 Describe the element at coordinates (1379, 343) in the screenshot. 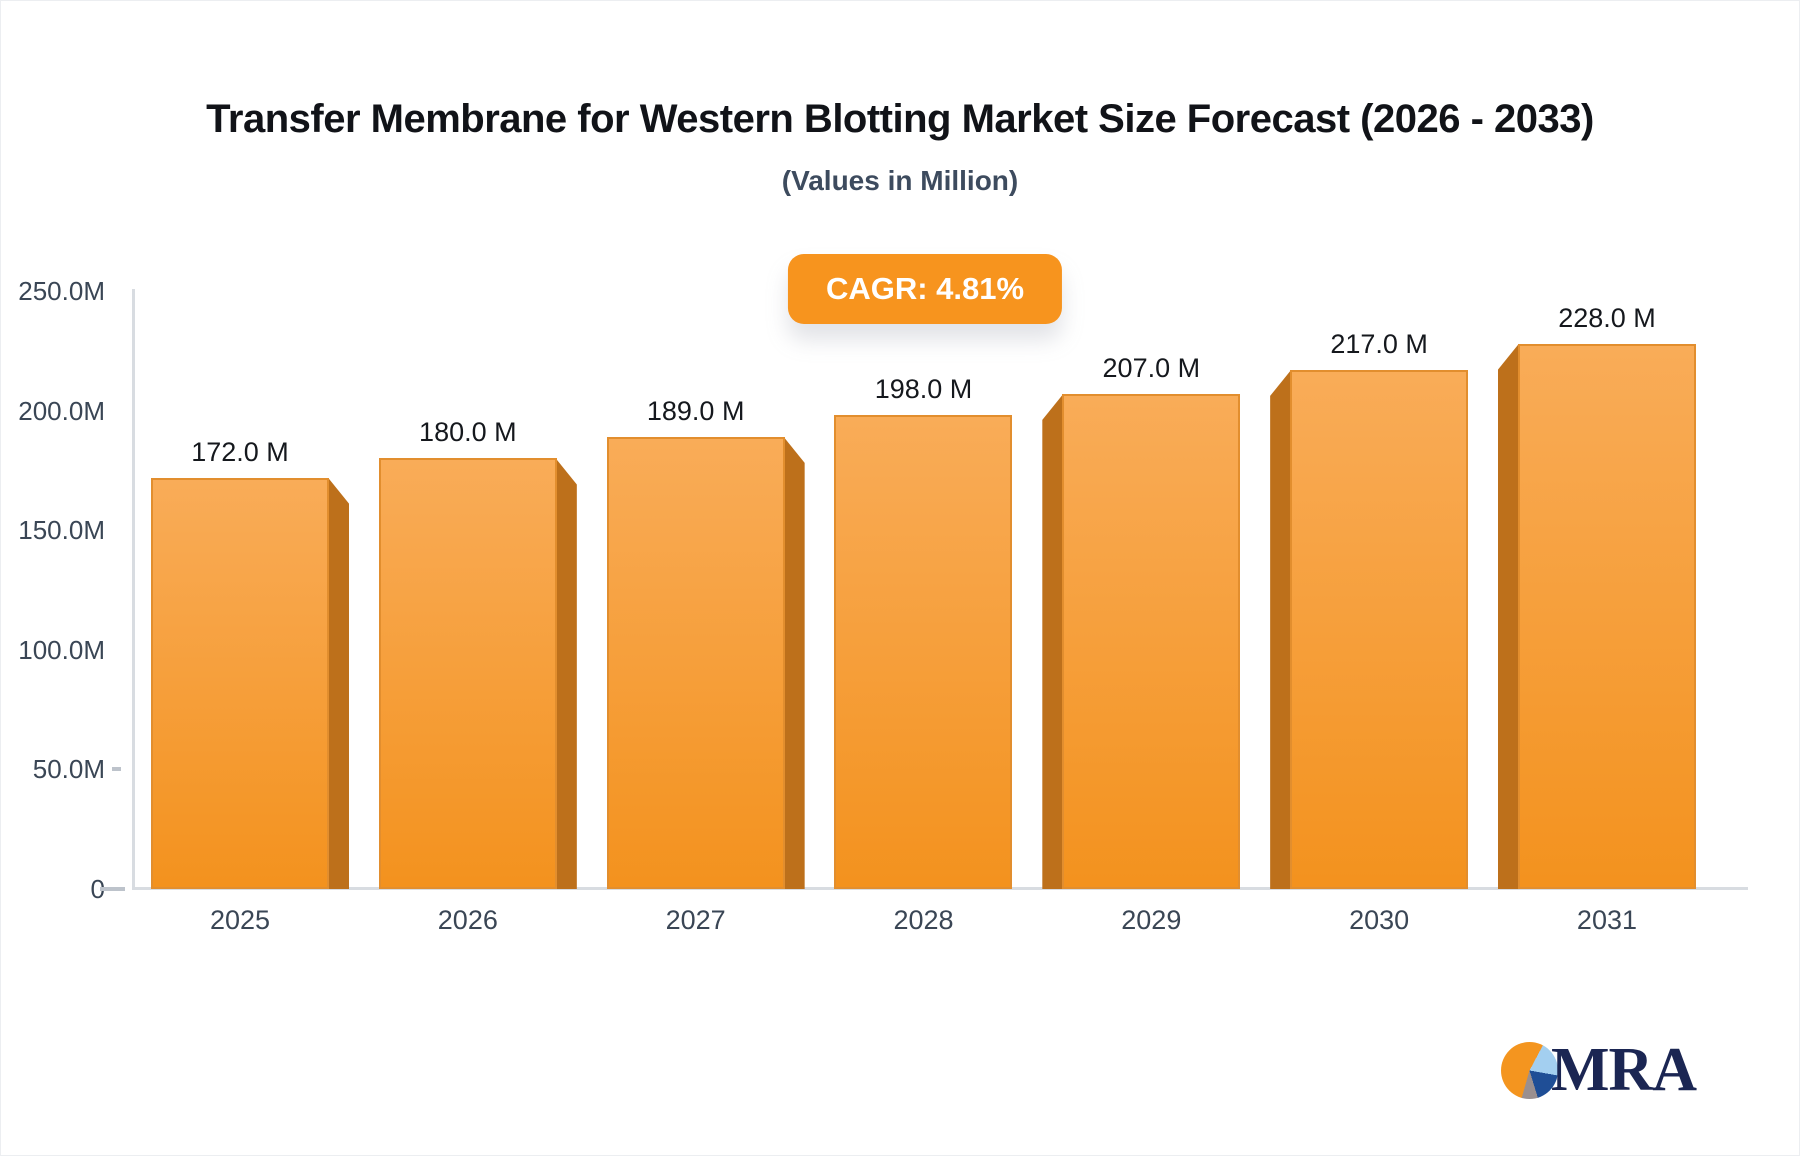

I see `bar-value-label-2030: 217.0 M` at that location.